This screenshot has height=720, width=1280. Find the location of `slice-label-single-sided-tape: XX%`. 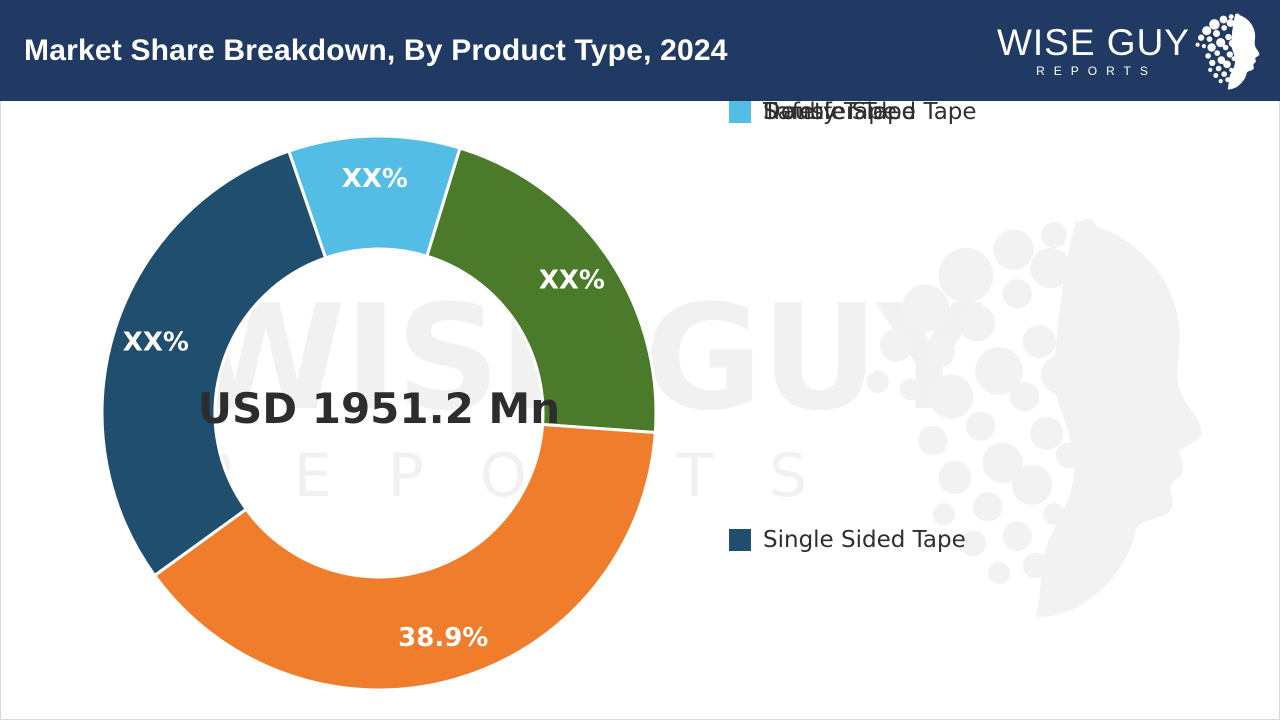

slice-label-single-sided-tape: XX% is located at coordinates (156, 342).